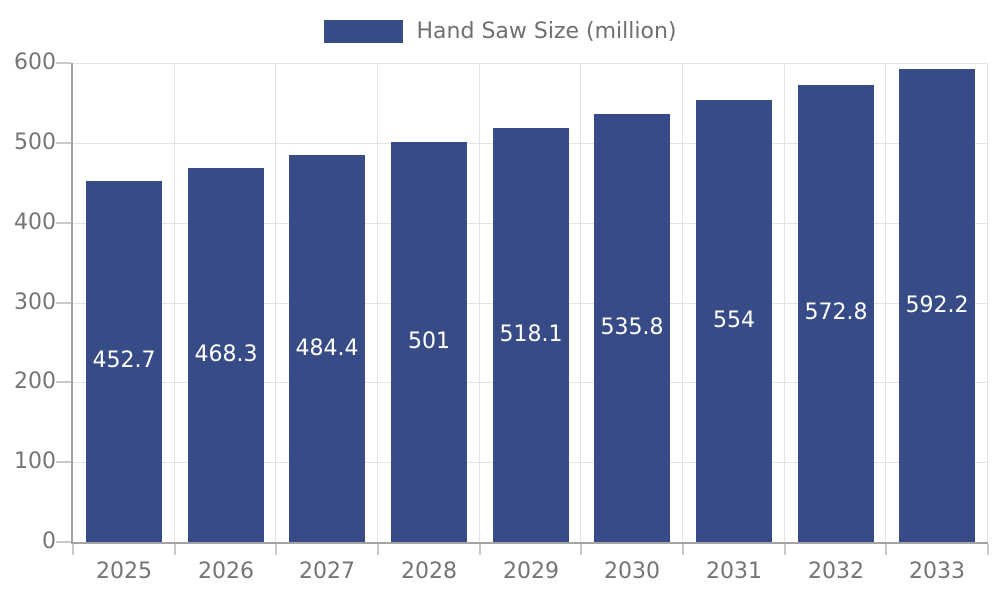 Image resolution: width=1000 pixels, height=600 pixels. I want to click on bar-value-2032: 572.8, so click(836, 312).